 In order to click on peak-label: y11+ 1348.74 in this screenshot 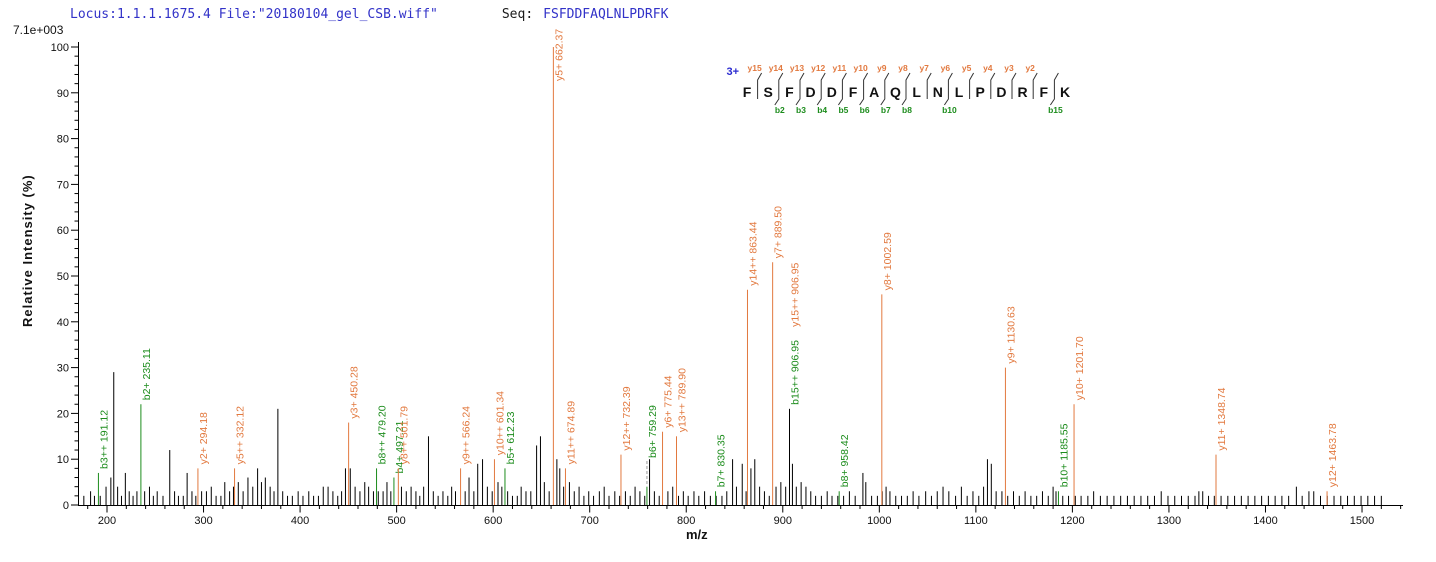, I will do `click(1222, 418)`.